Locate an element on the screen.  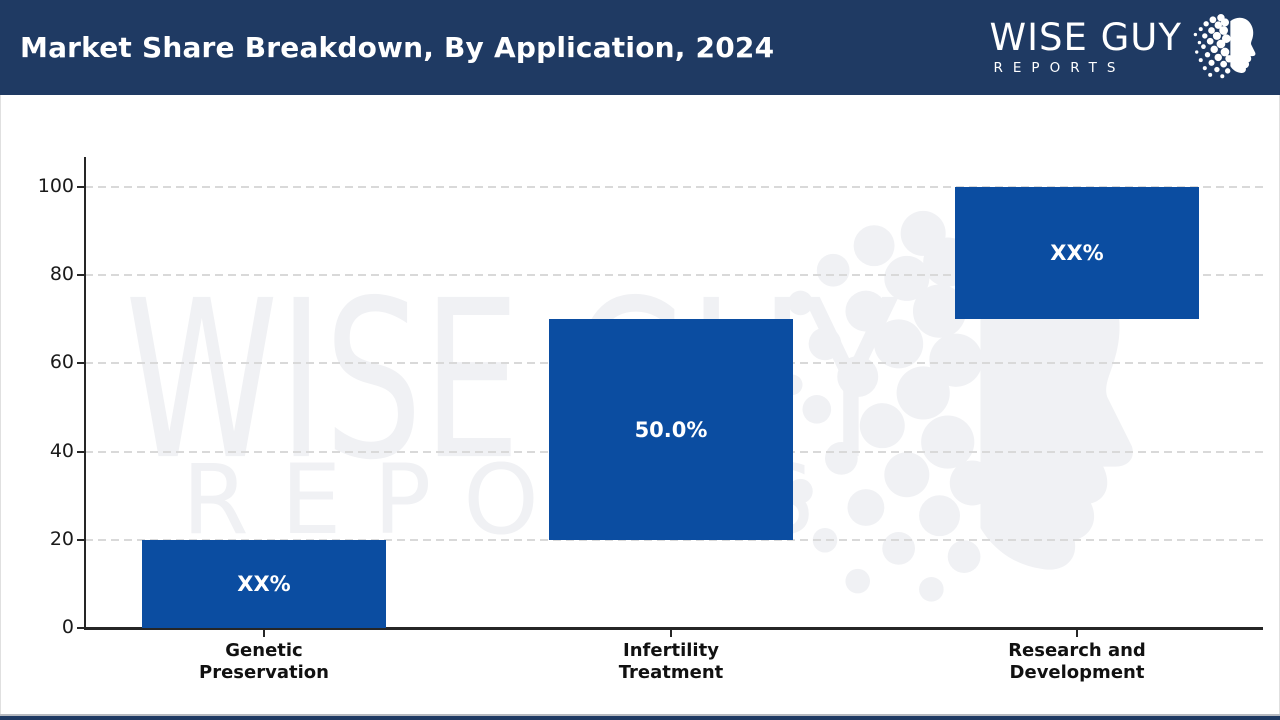
logo-subtitle: REPORTS is located at coordinates (1059, 68).